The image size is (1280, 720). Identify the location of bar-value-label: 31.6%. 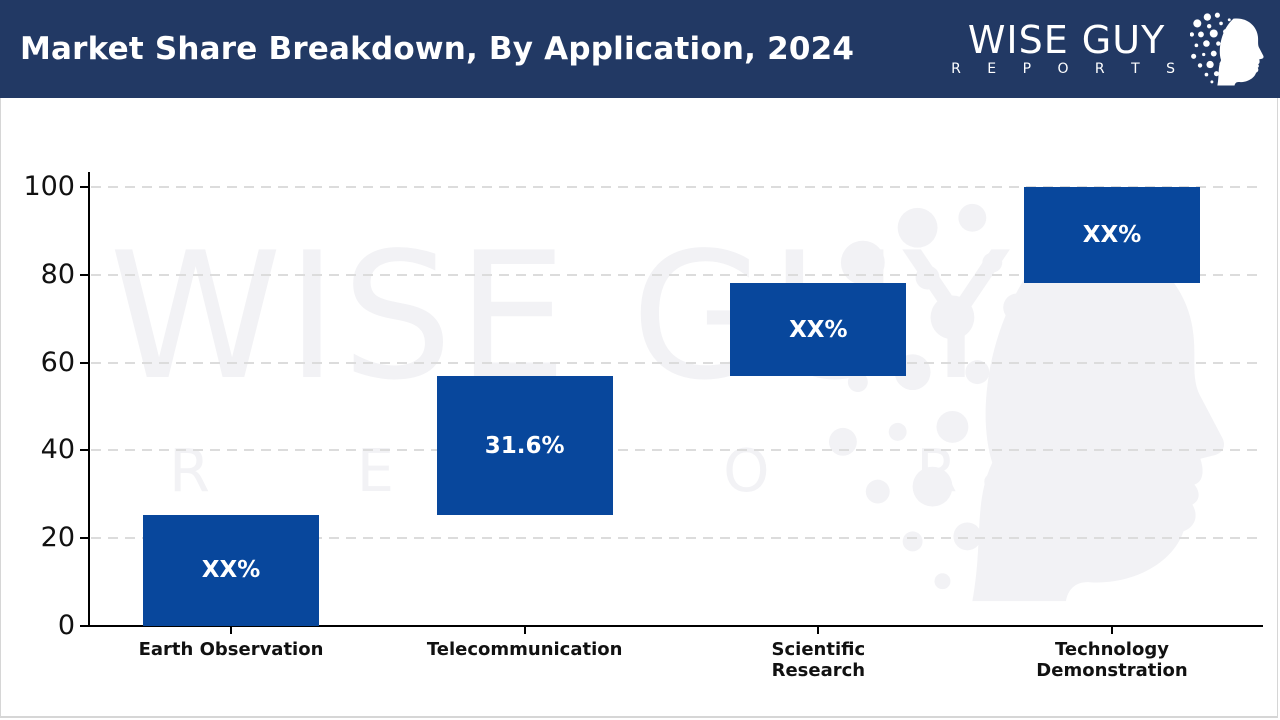
(524, 445).